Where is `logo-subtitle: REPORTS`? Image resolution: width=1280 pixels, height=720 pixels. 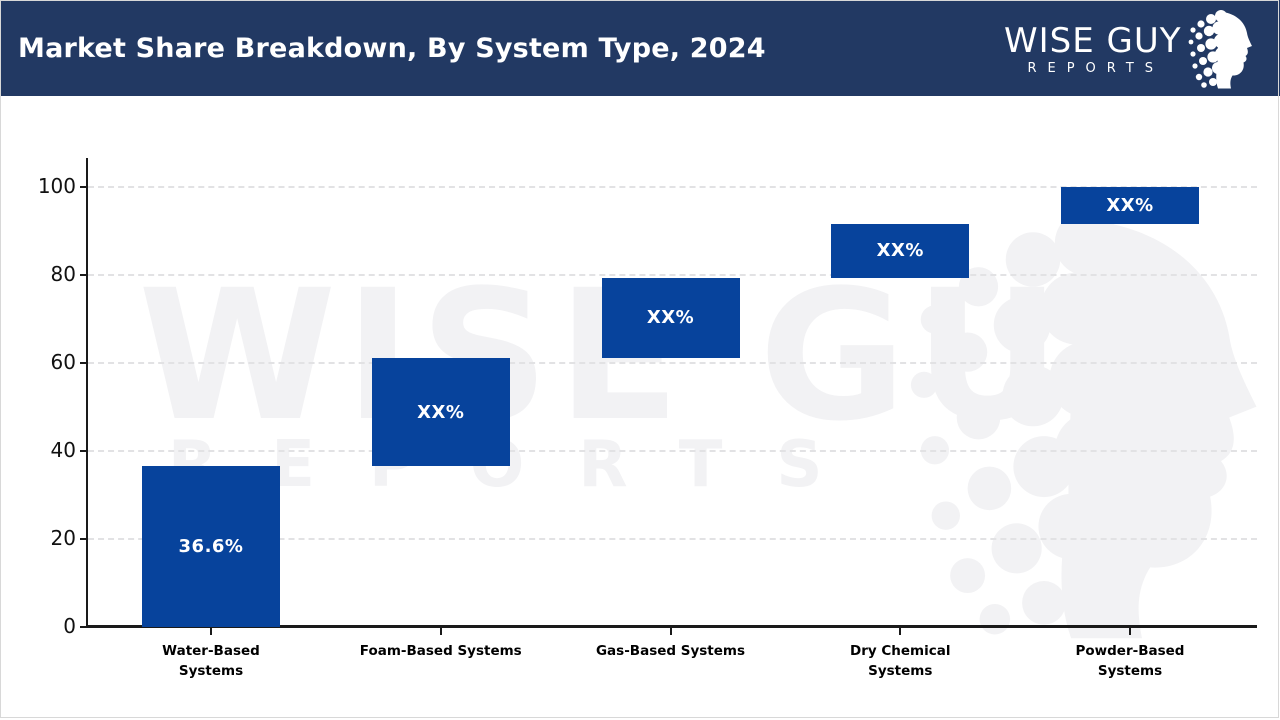 logo-subtitle: REPORTS is located at coordinates (1096, 68).